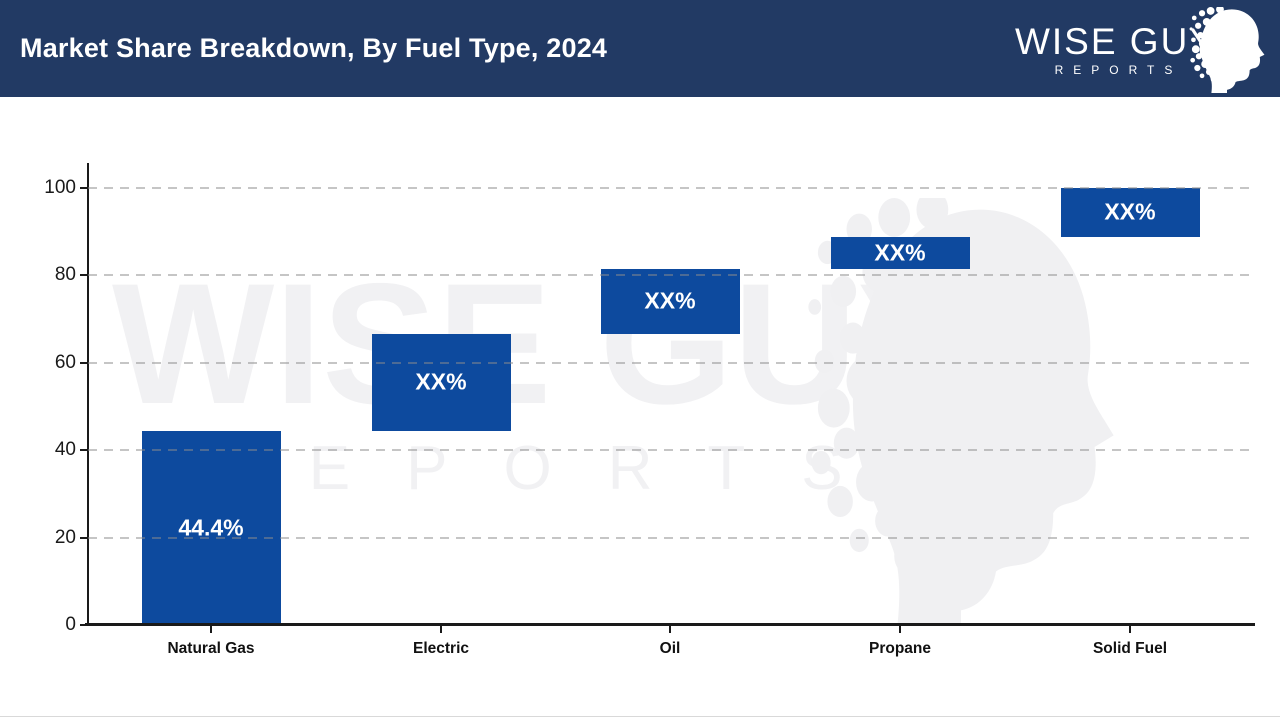 This screenshot has height=720, width=1280. I want to click on y-tick-label: 80, so click(65, 275).